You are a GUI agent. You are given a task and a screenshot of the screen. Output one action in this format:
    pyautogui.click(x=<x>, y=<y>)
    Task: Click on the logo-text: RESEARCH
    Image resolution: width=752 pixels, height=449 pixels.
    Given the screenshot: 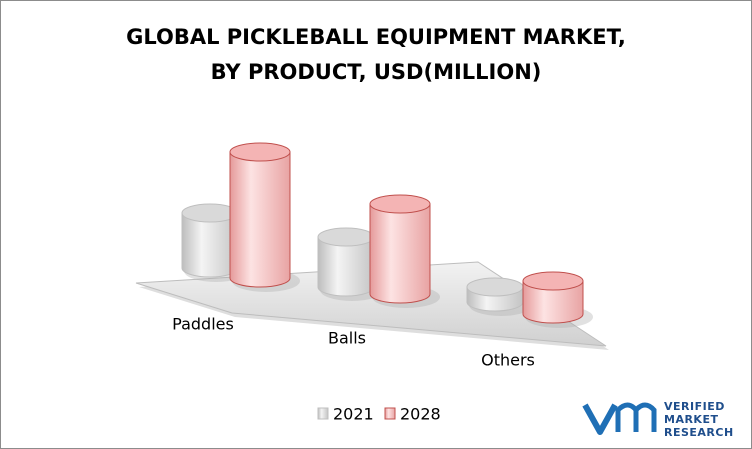 What is the action you would take?
    pyautogui.click(x=699, y=432)
    